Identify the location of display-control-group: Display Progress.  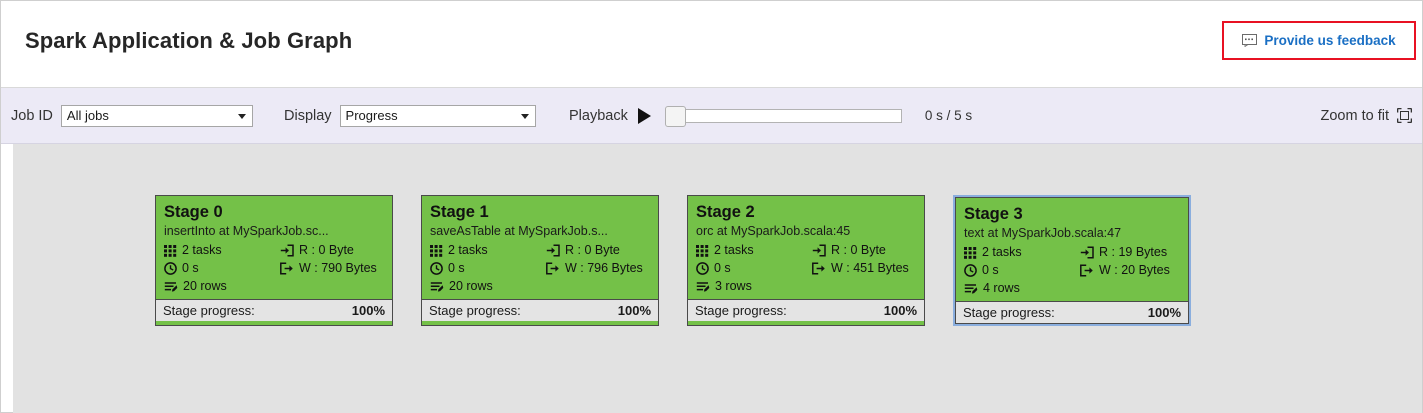
(410, 115).